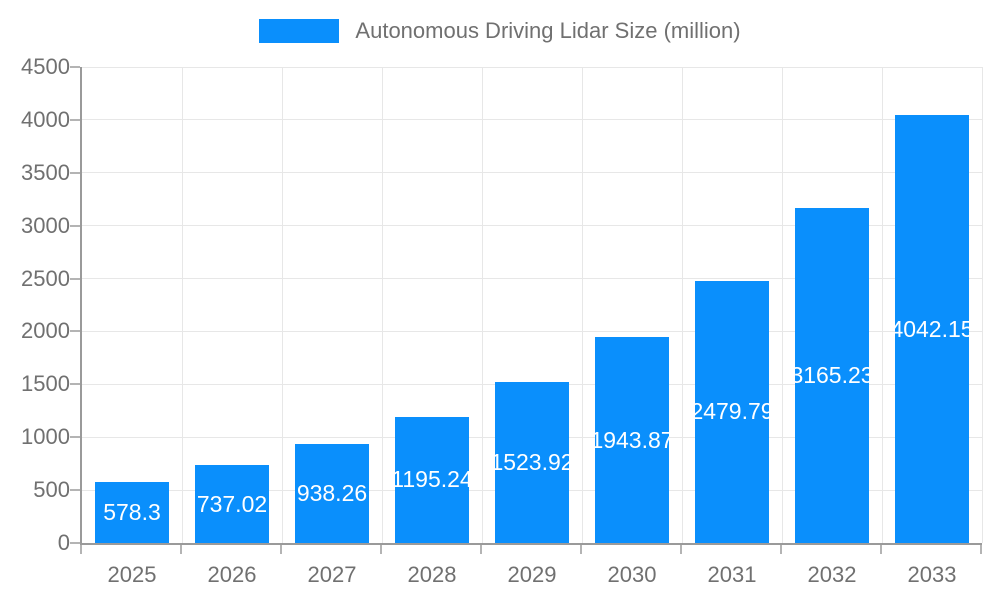 This screenshot has width=1000, height=600. I want to click on y-axis-label: 4500, so click(45, 66).